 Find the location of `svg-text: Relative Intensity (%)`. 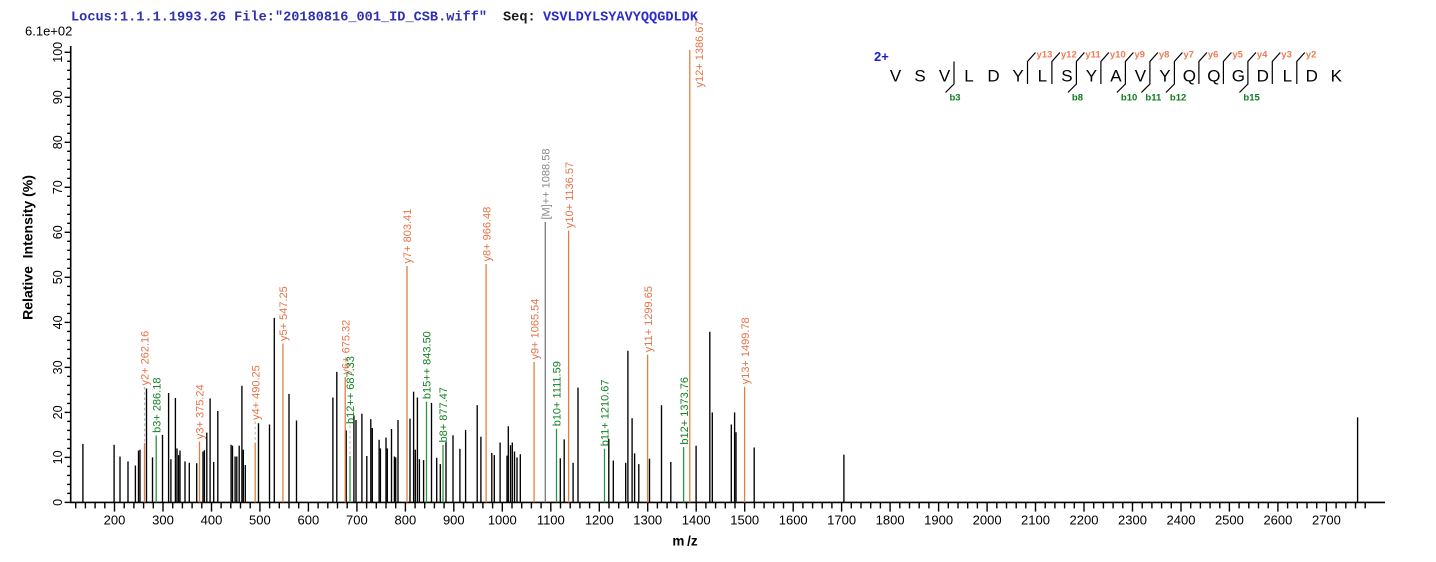

svg-text: Relative Intensity (%) is located at coordinates (28, 247).